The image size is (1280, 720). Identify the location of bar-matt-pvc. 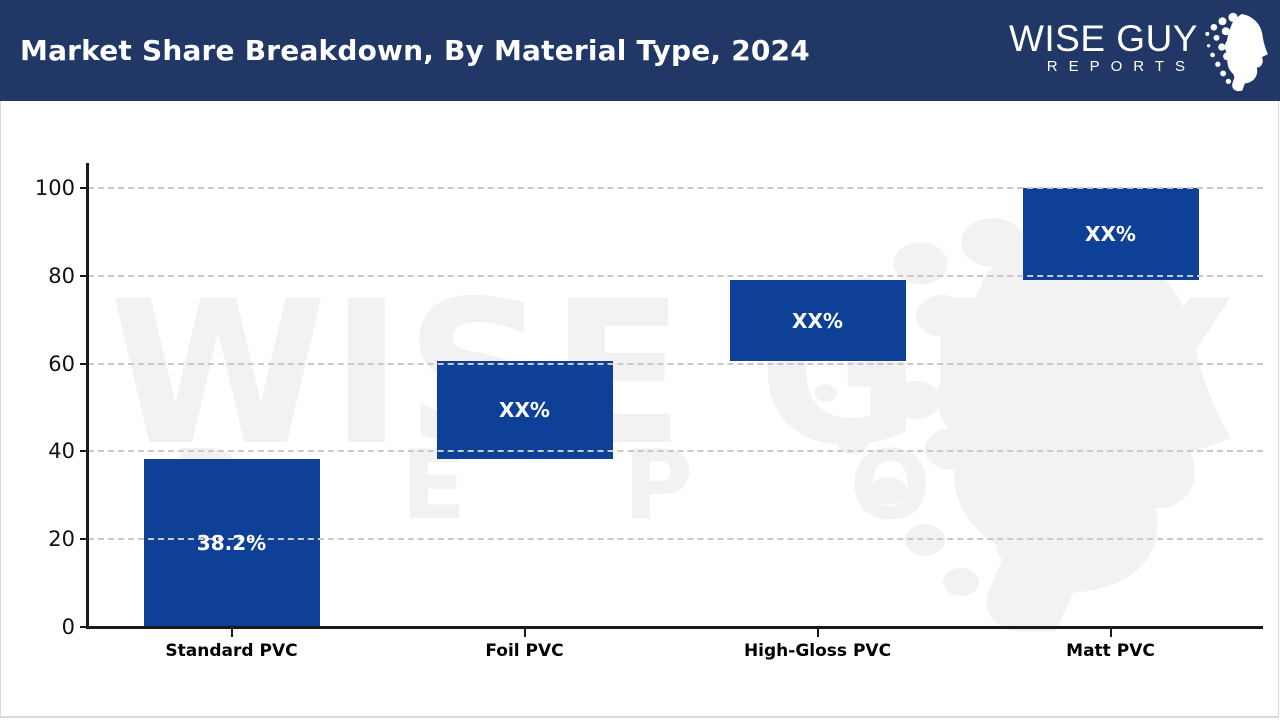
(1110, 234).